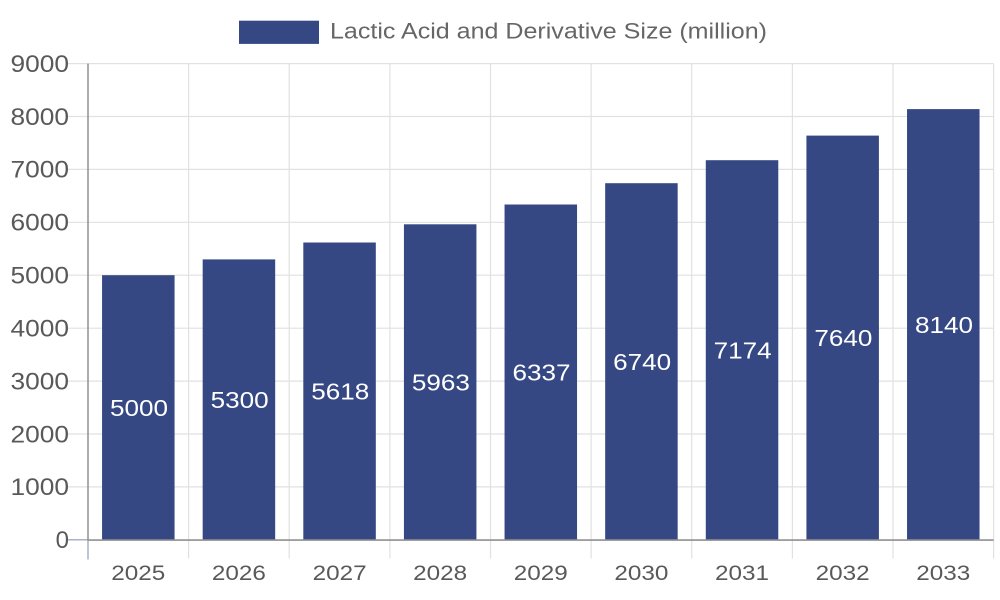  I want to click on svg-text: 2031, so click(742, 573).